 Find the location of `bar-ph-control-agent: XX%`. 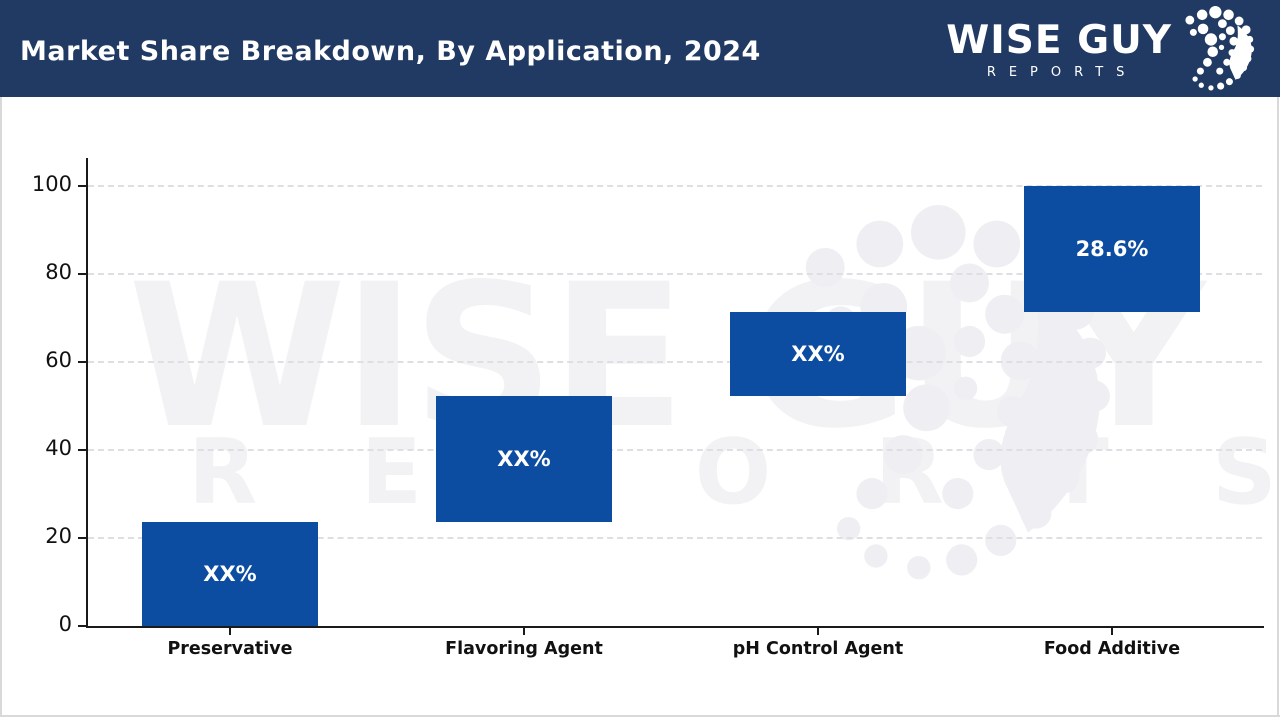

bar-ph-control-agent: XX% is located at coordinates (818, 354).